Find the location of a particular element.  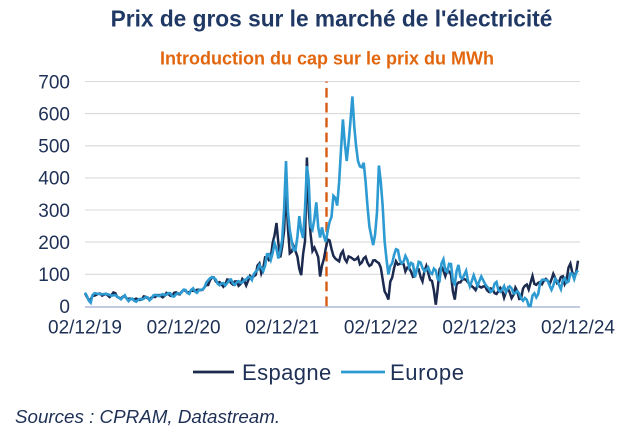

svg-text: Europe is located at coordinates (427, 372).